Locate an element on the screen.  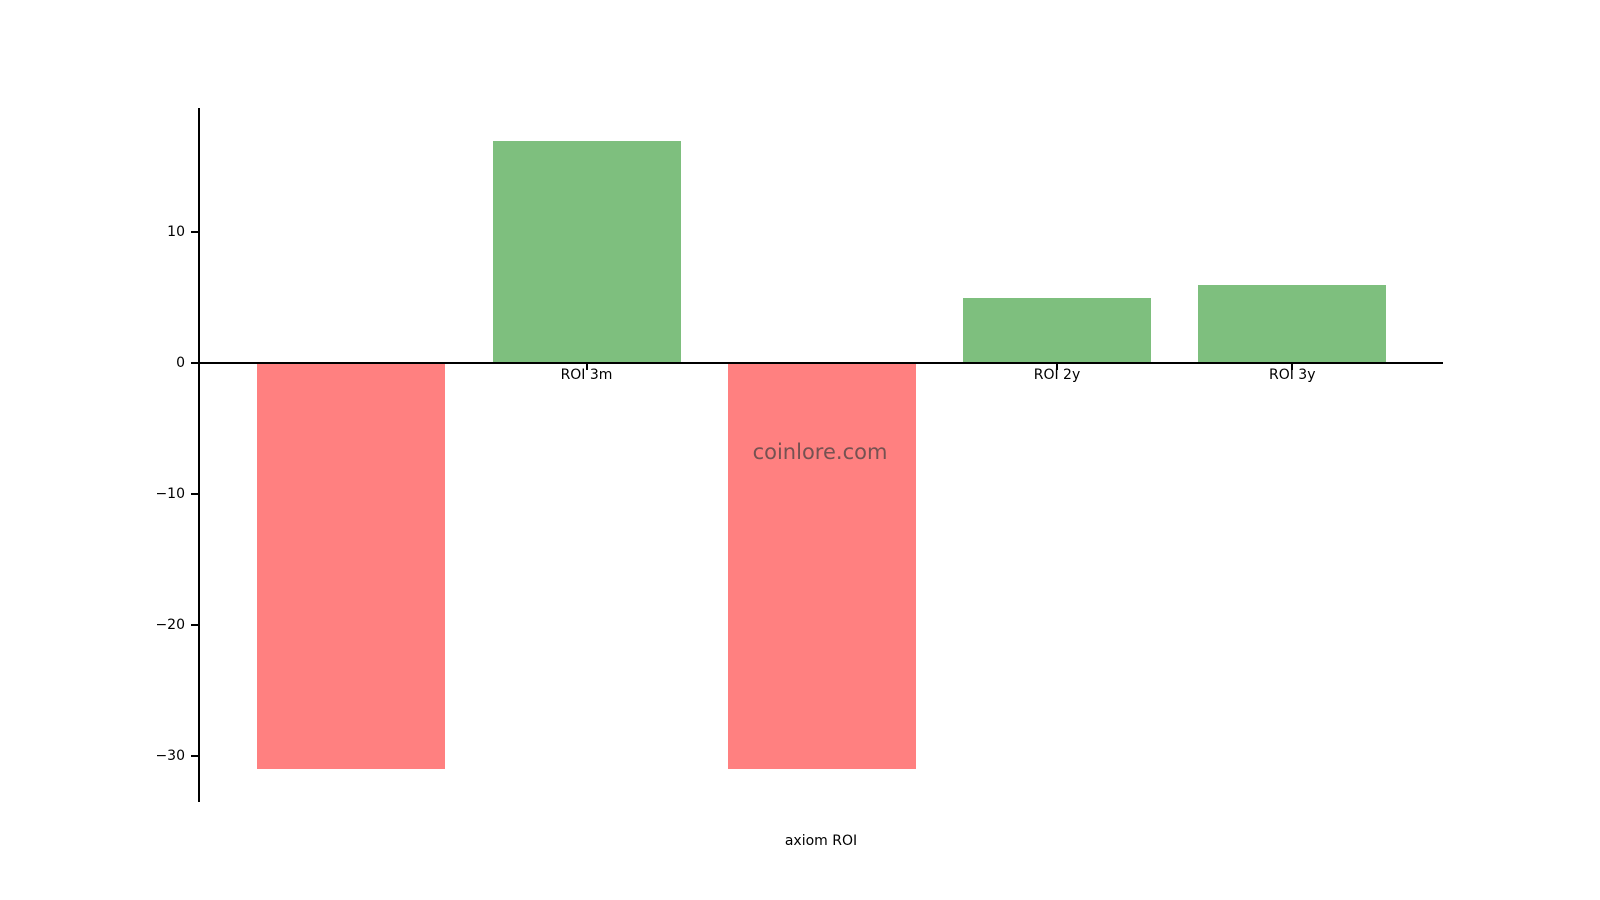
bar-roi-2y is located at coordinates (1057, 330).